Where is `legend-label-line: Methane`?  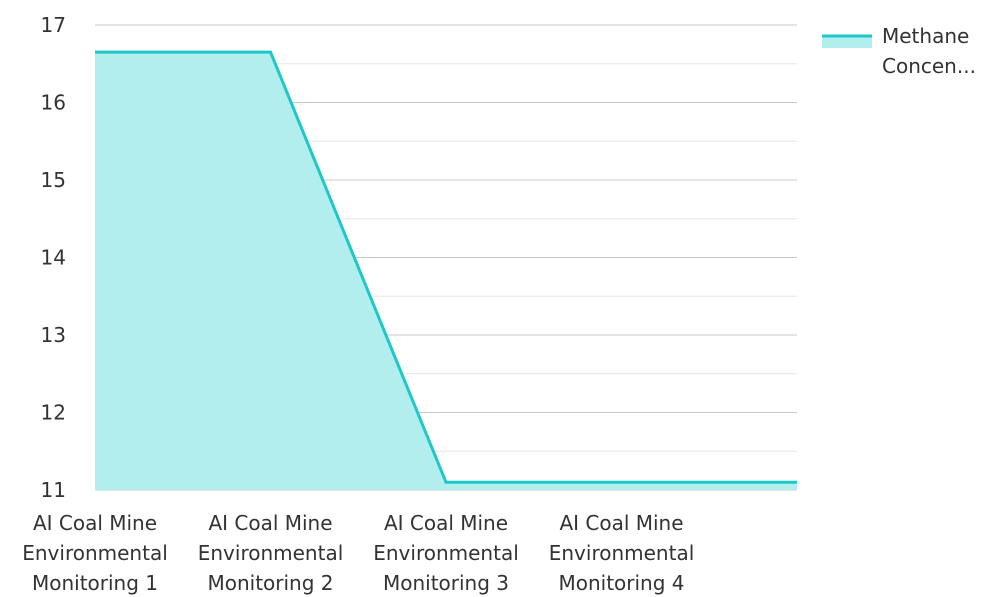
legend-label-line: Methane is located at coordinates (925, 36).